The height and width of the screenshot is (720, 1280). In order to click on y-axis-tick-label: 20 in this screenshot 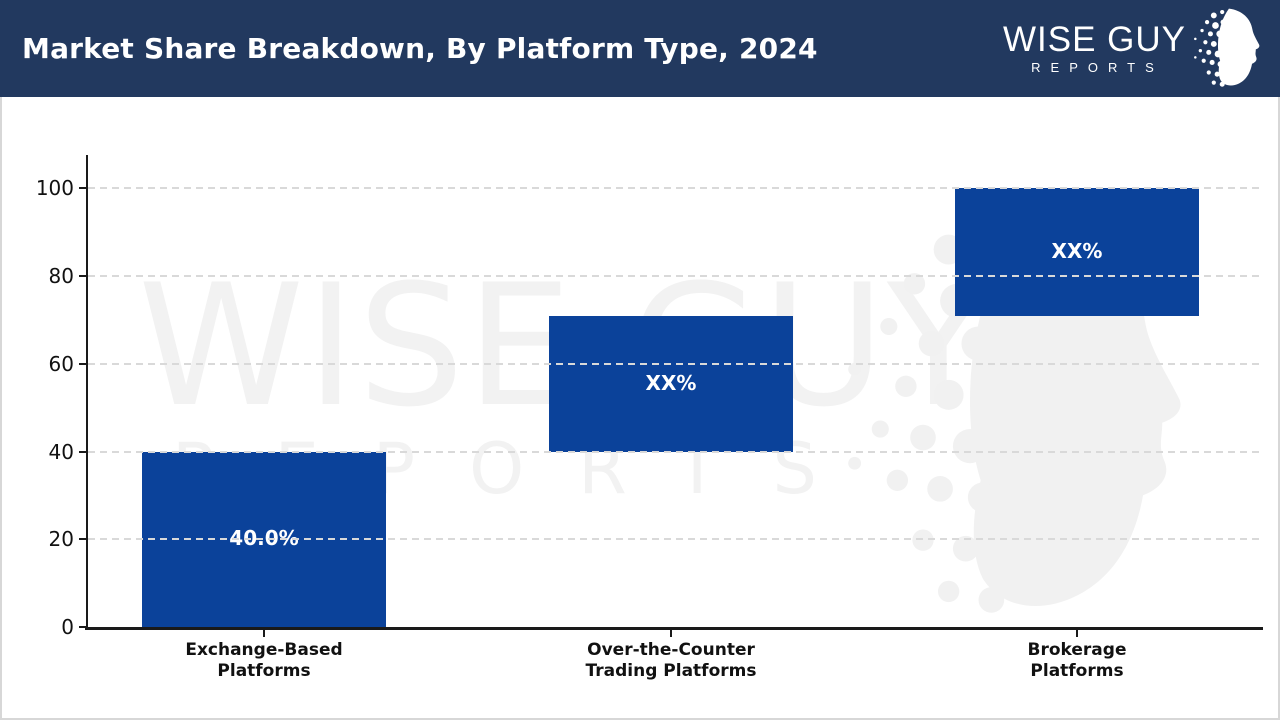, I will do `click(61, 539)`.